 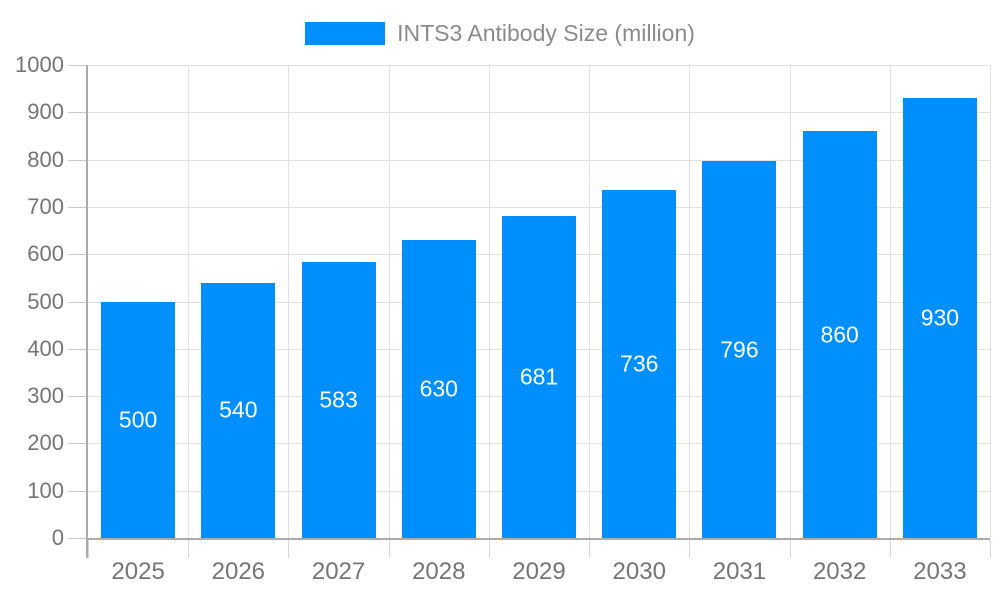 I want to click on bar-value-label: 500, so click(x=138, y=419).